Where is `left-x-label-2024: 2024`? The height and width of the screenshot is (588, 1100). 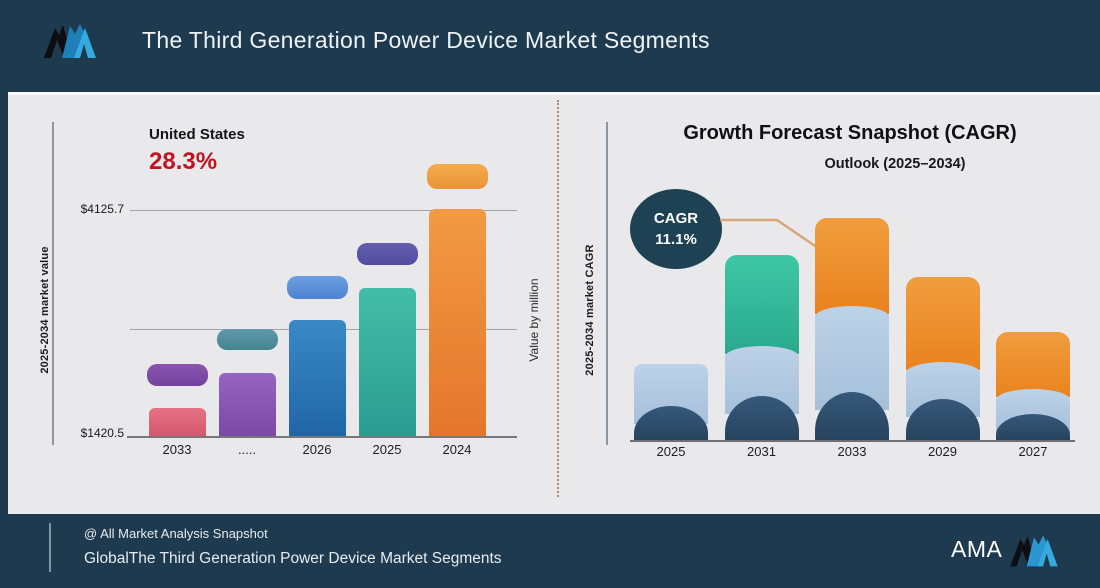
left-x-label-2024: 2024 is located at coordinates (457, 449).